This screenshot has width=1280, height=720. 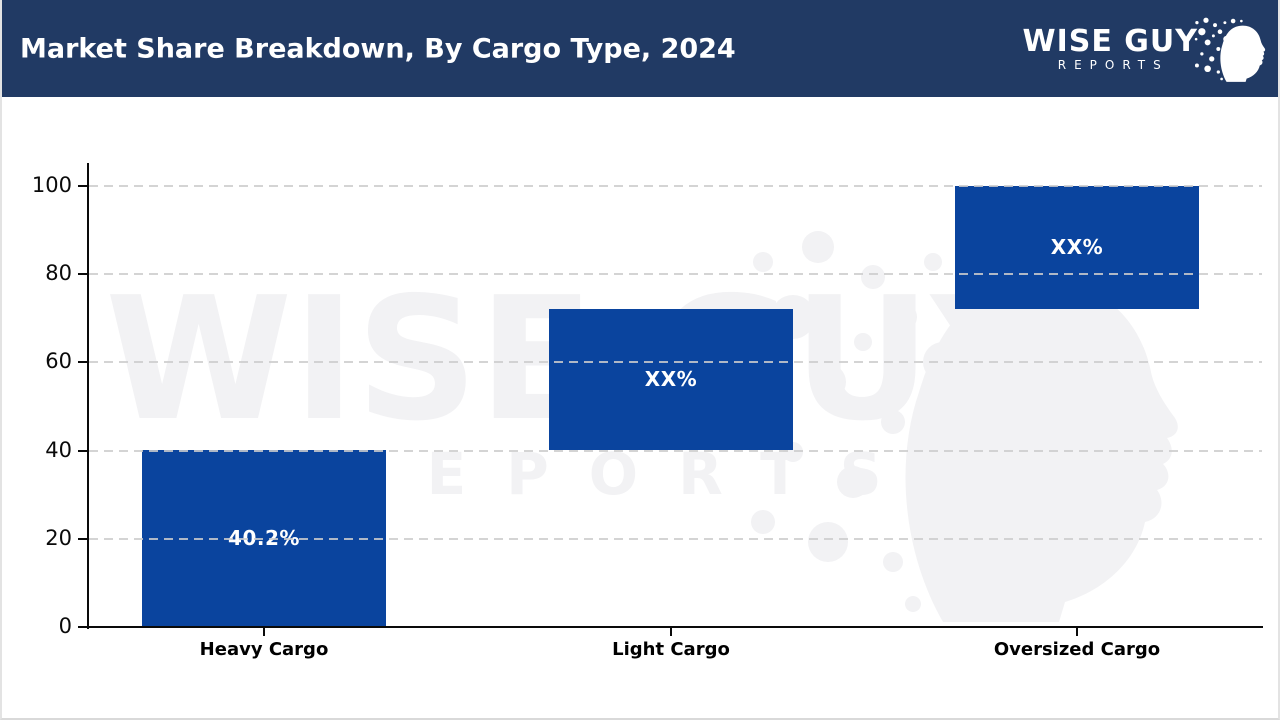 What do you see at coordinates (65, 626) in the screenshot?
I see `y-tick-label: 0` at bounding box center [65, 626].